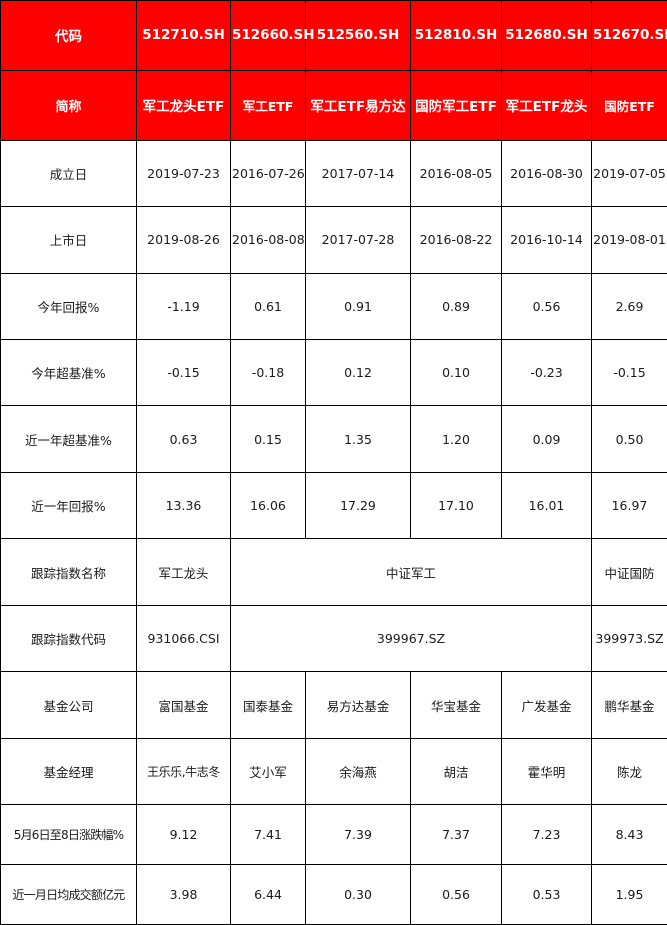 The height and width of the screenshot is (925, 667). Describe the element at coordinates (268, 173) in the screenshot. I see `cell-value: 2016-07-26` at that location.